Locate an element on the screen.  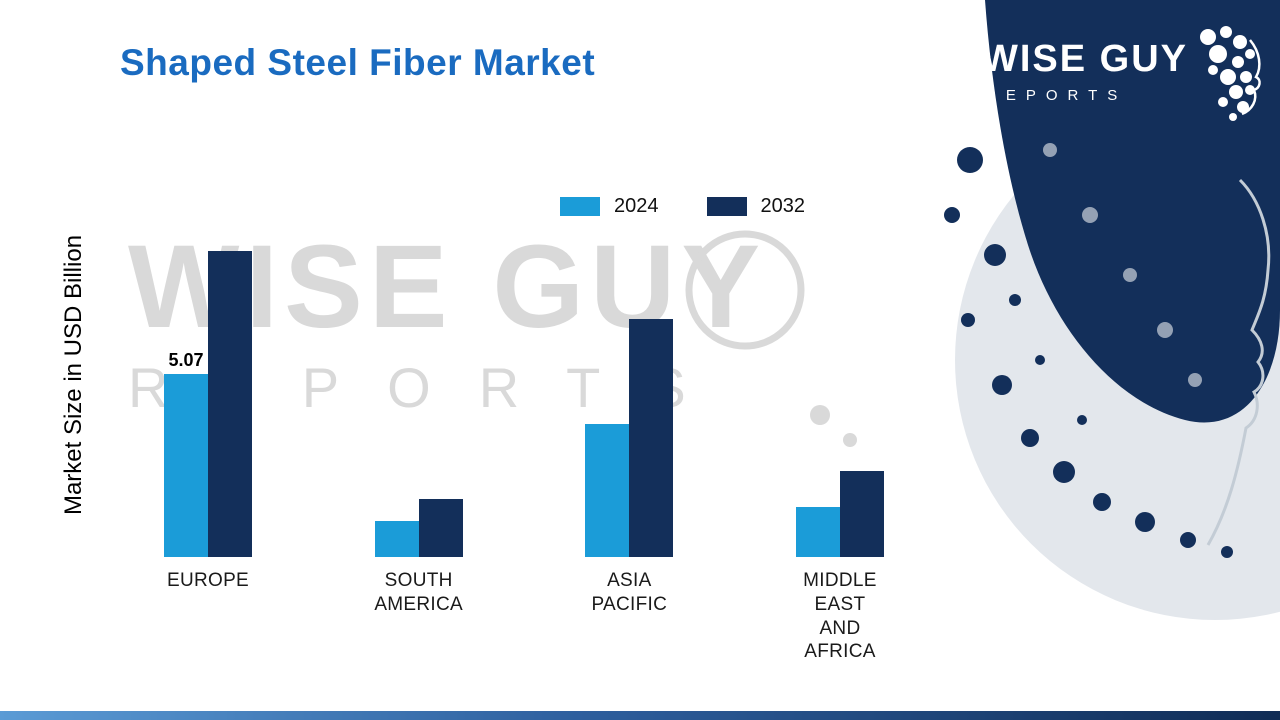
page-title: Shaped Steel Fiber Market is located at coordinates (358, 62).